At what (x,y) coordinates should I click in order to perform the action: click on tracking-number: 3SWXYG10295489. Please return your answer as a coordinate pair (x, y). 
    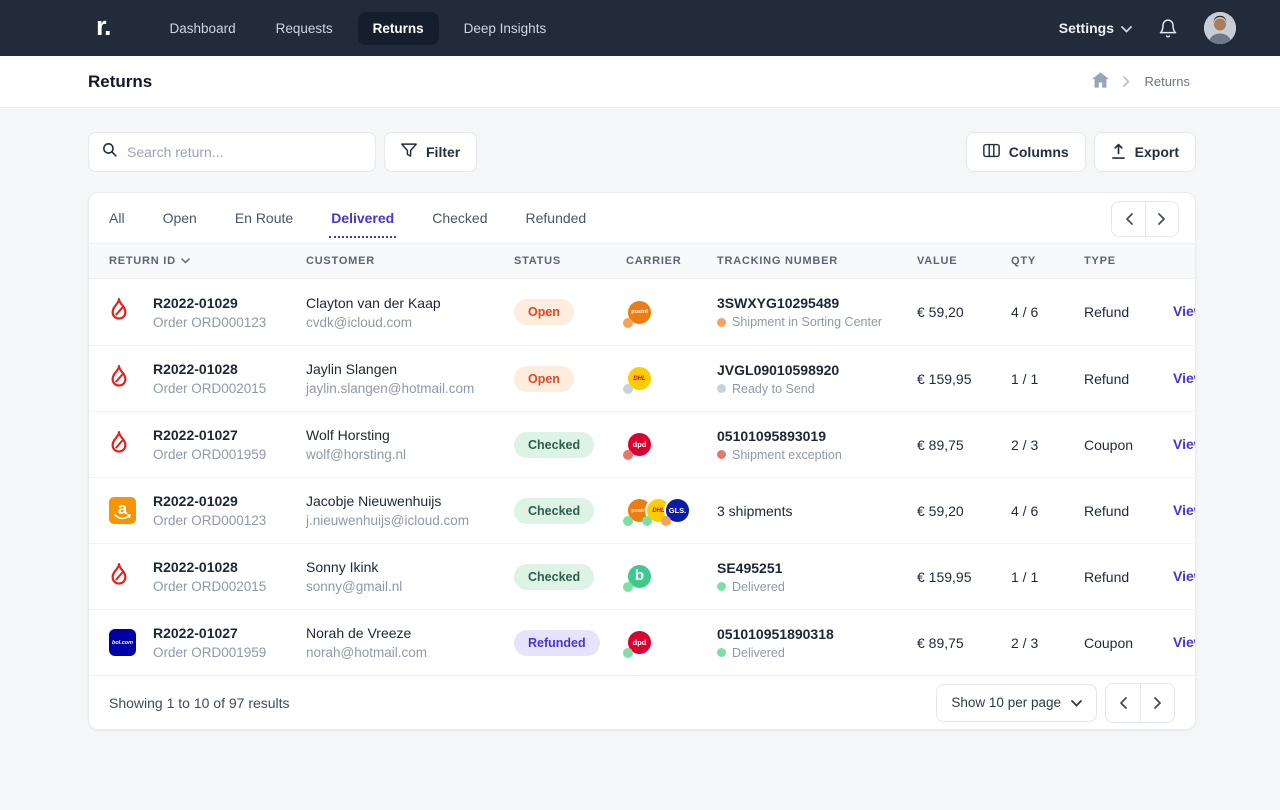
    Looking at the image, I should click on (778, 303).